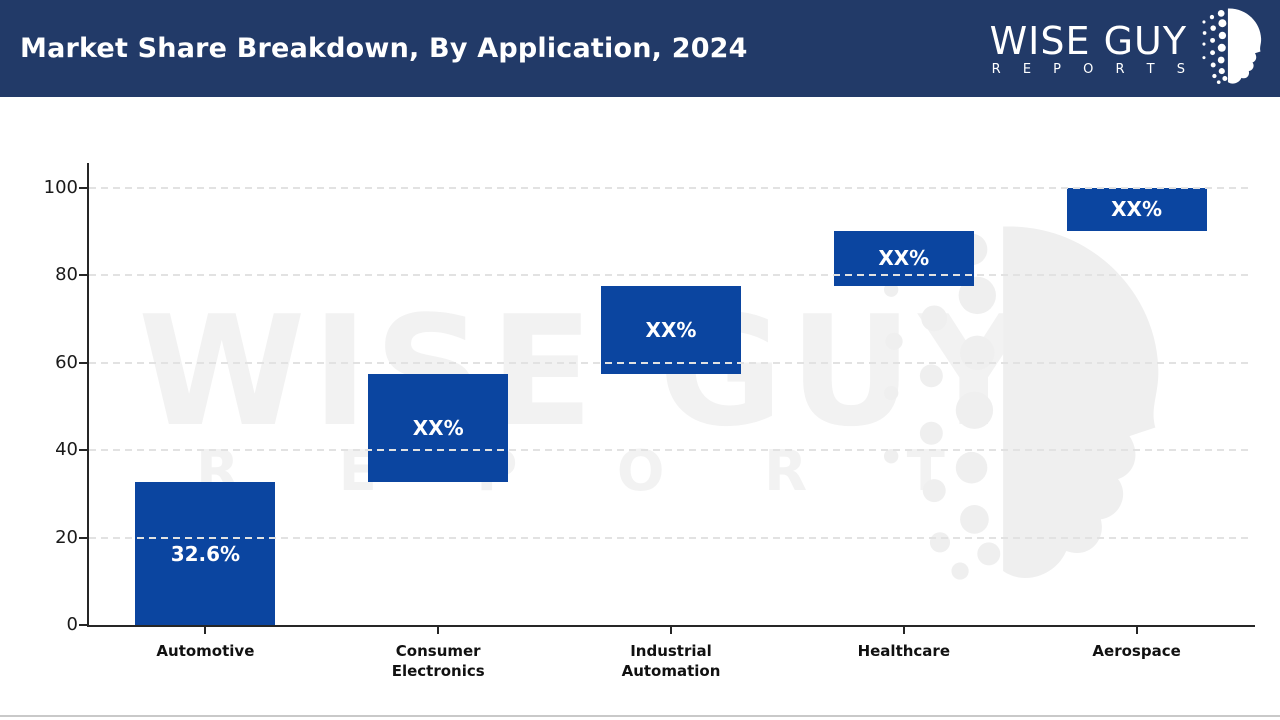 Image resolution: width=1280 pixels, height=720 pixels. What do you see at coordinates (66, 537) in the screenshot?
I see `y-tick-label: 20` at bounding box center [66, 537].